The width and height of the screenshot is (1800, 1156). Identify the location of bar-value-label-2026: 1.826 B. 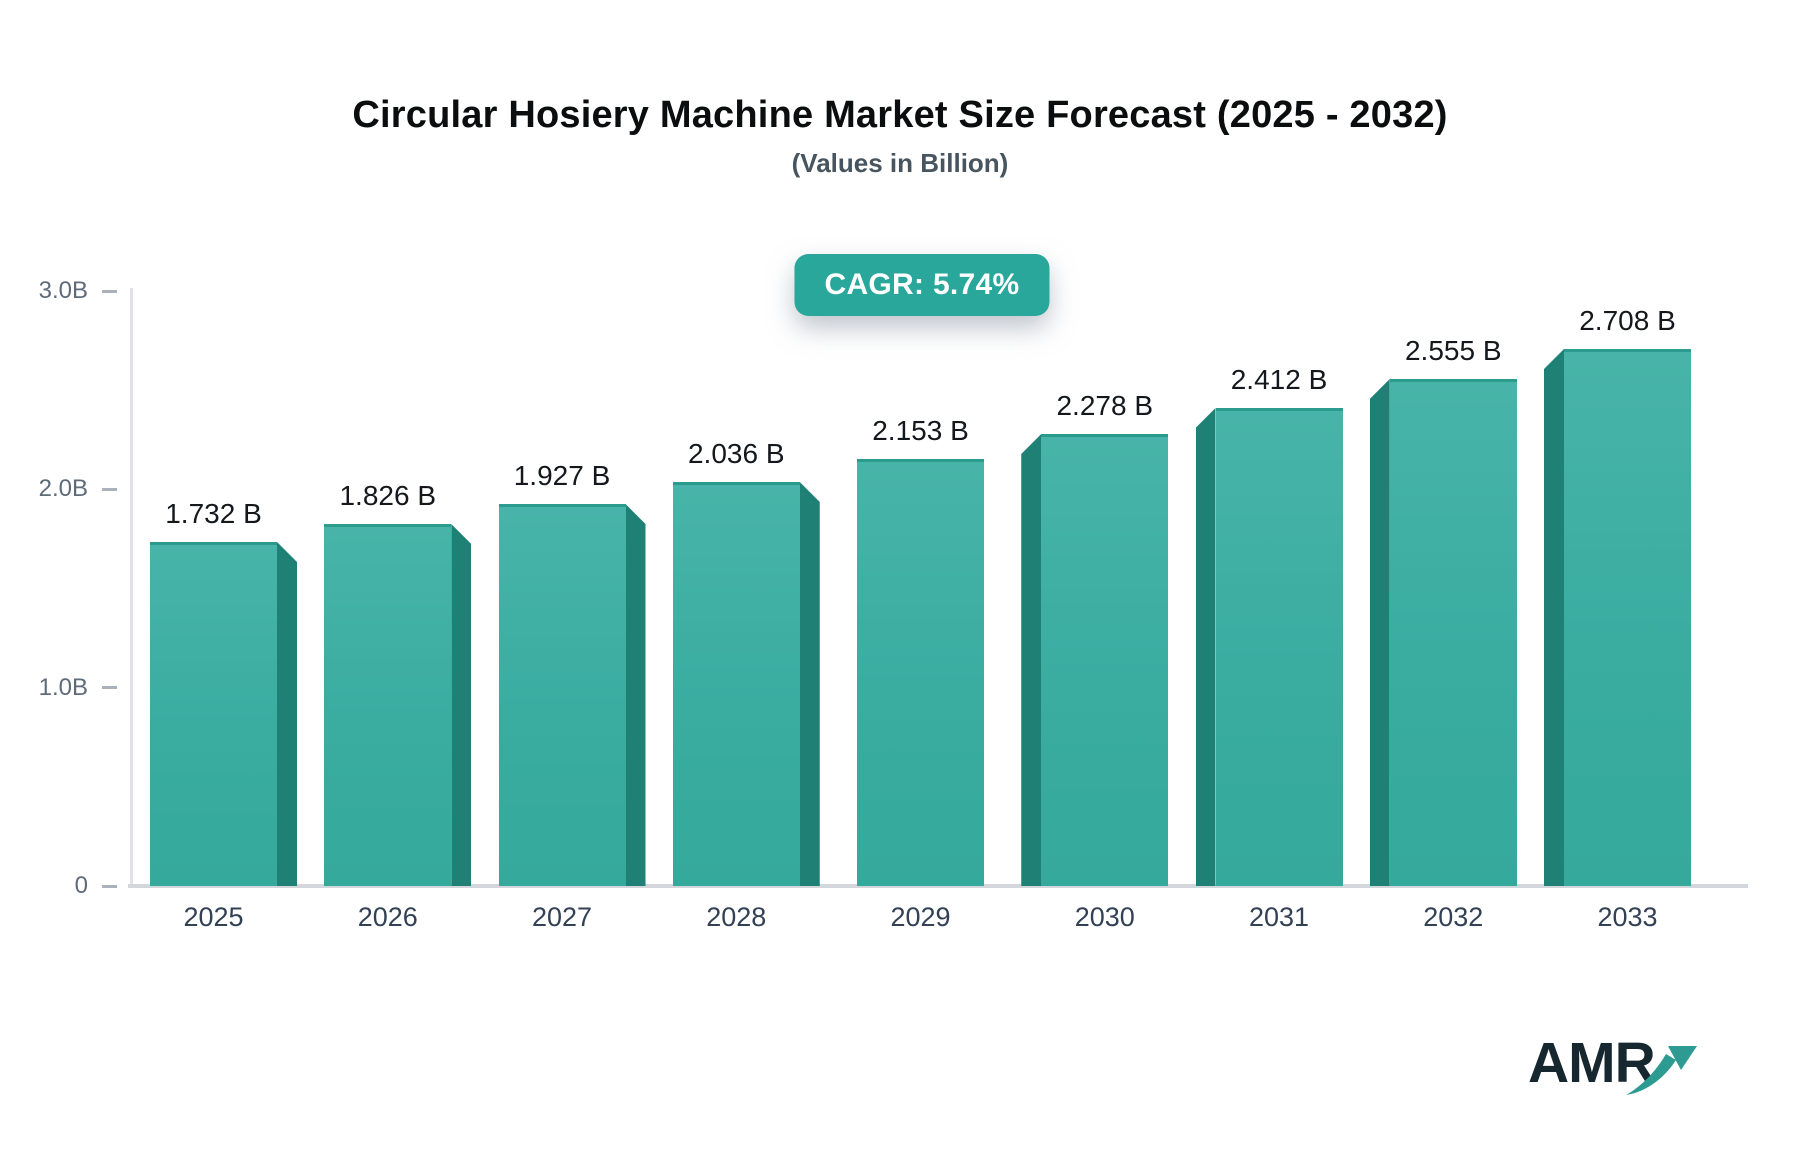
(388, 495).